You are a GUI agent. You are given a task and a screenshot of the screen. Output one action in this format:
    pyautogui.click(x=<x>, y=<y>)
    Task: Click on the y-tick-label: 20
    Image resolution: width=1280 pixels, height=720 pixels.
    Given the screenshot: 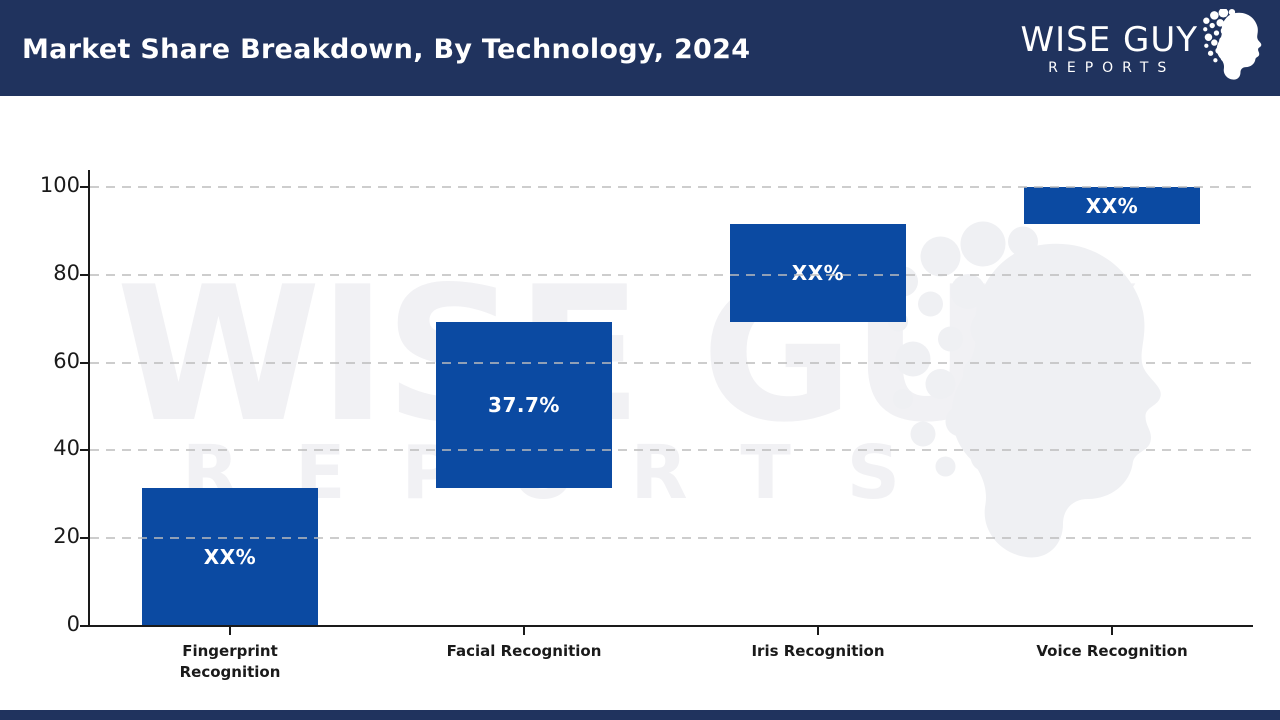 What is the action you would take?
    pyautogui.click(x=66, y=536)
    